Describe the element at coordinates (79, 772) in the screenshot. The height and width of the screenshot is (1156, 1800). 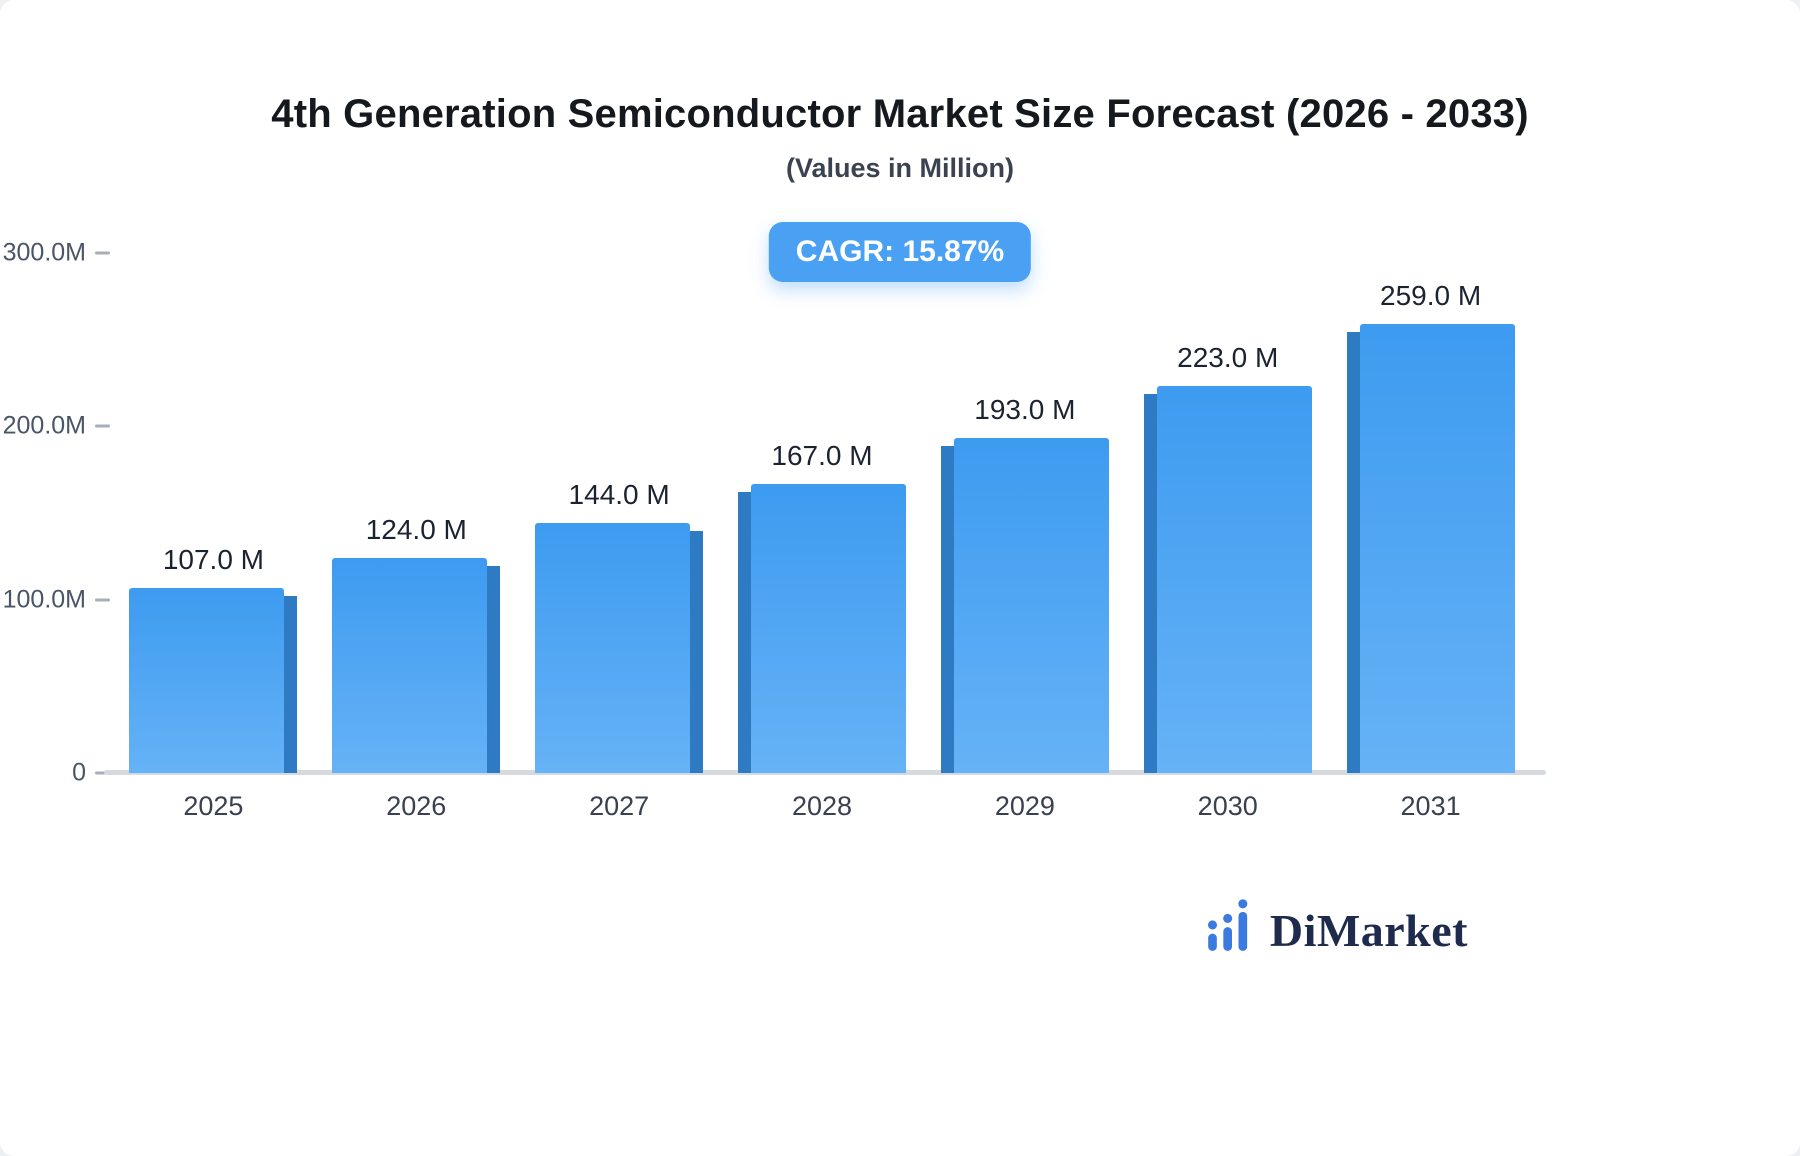
I see `y-tick-label: 0` at that location.